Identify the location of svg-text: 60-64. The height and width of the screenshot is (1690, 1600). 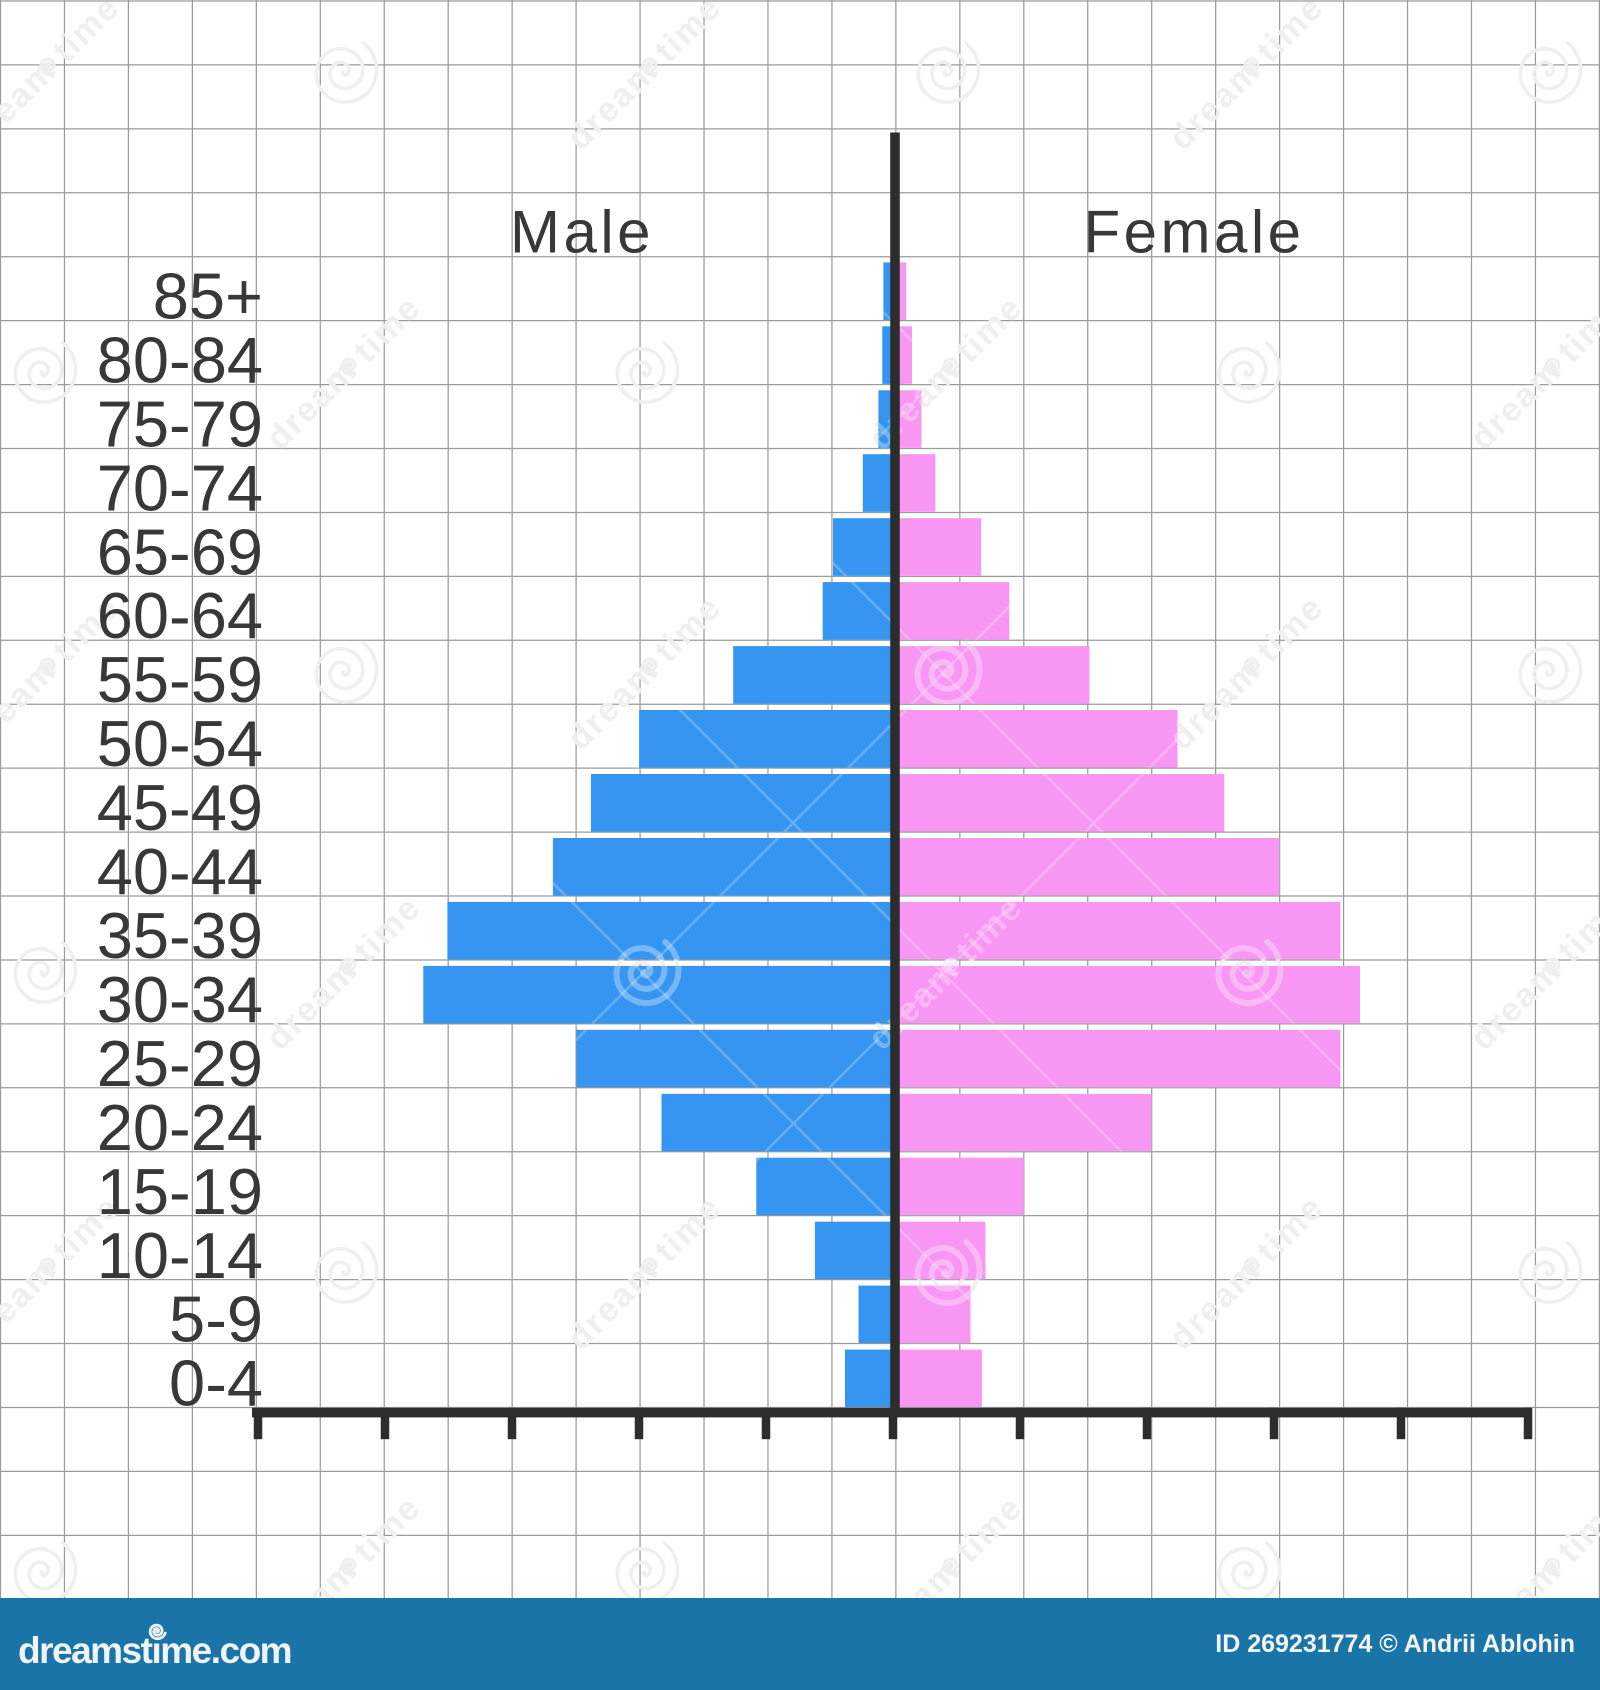
(180, 615).